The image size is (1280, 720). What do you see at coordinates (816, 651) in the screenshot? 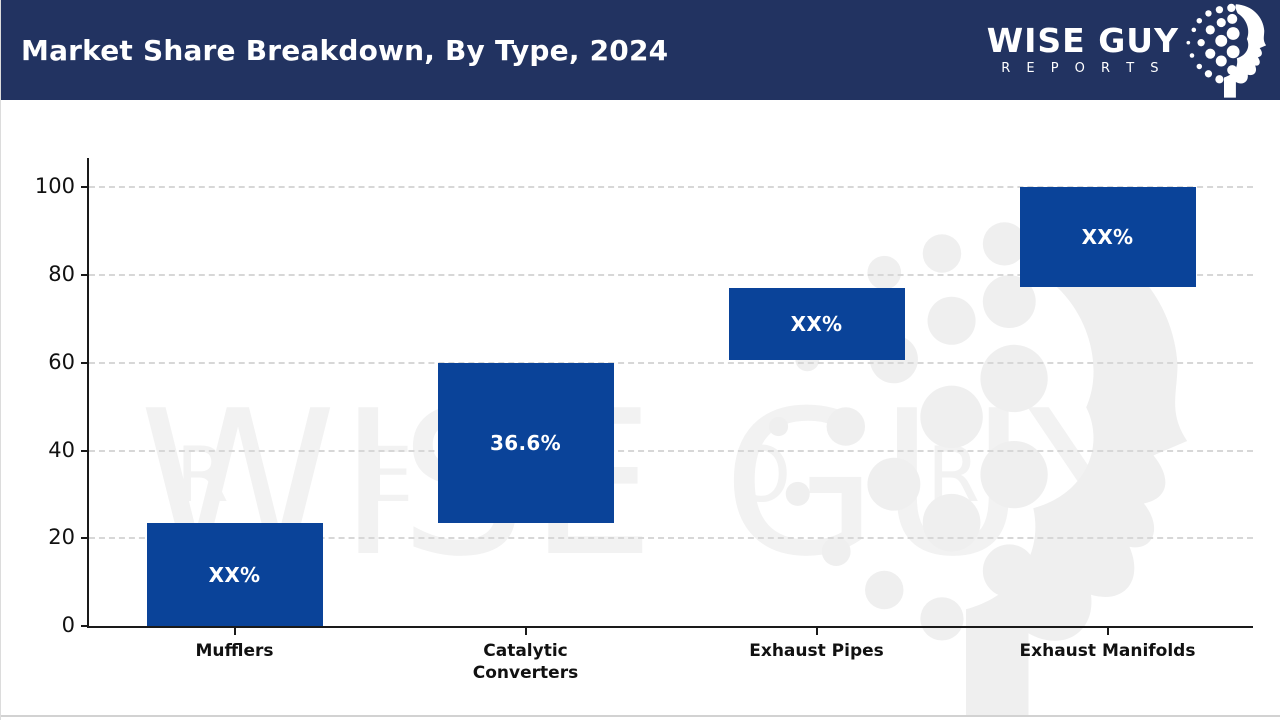
I see `x-tick-label: Exhaust Pipes` at bounding box center [816, 651].